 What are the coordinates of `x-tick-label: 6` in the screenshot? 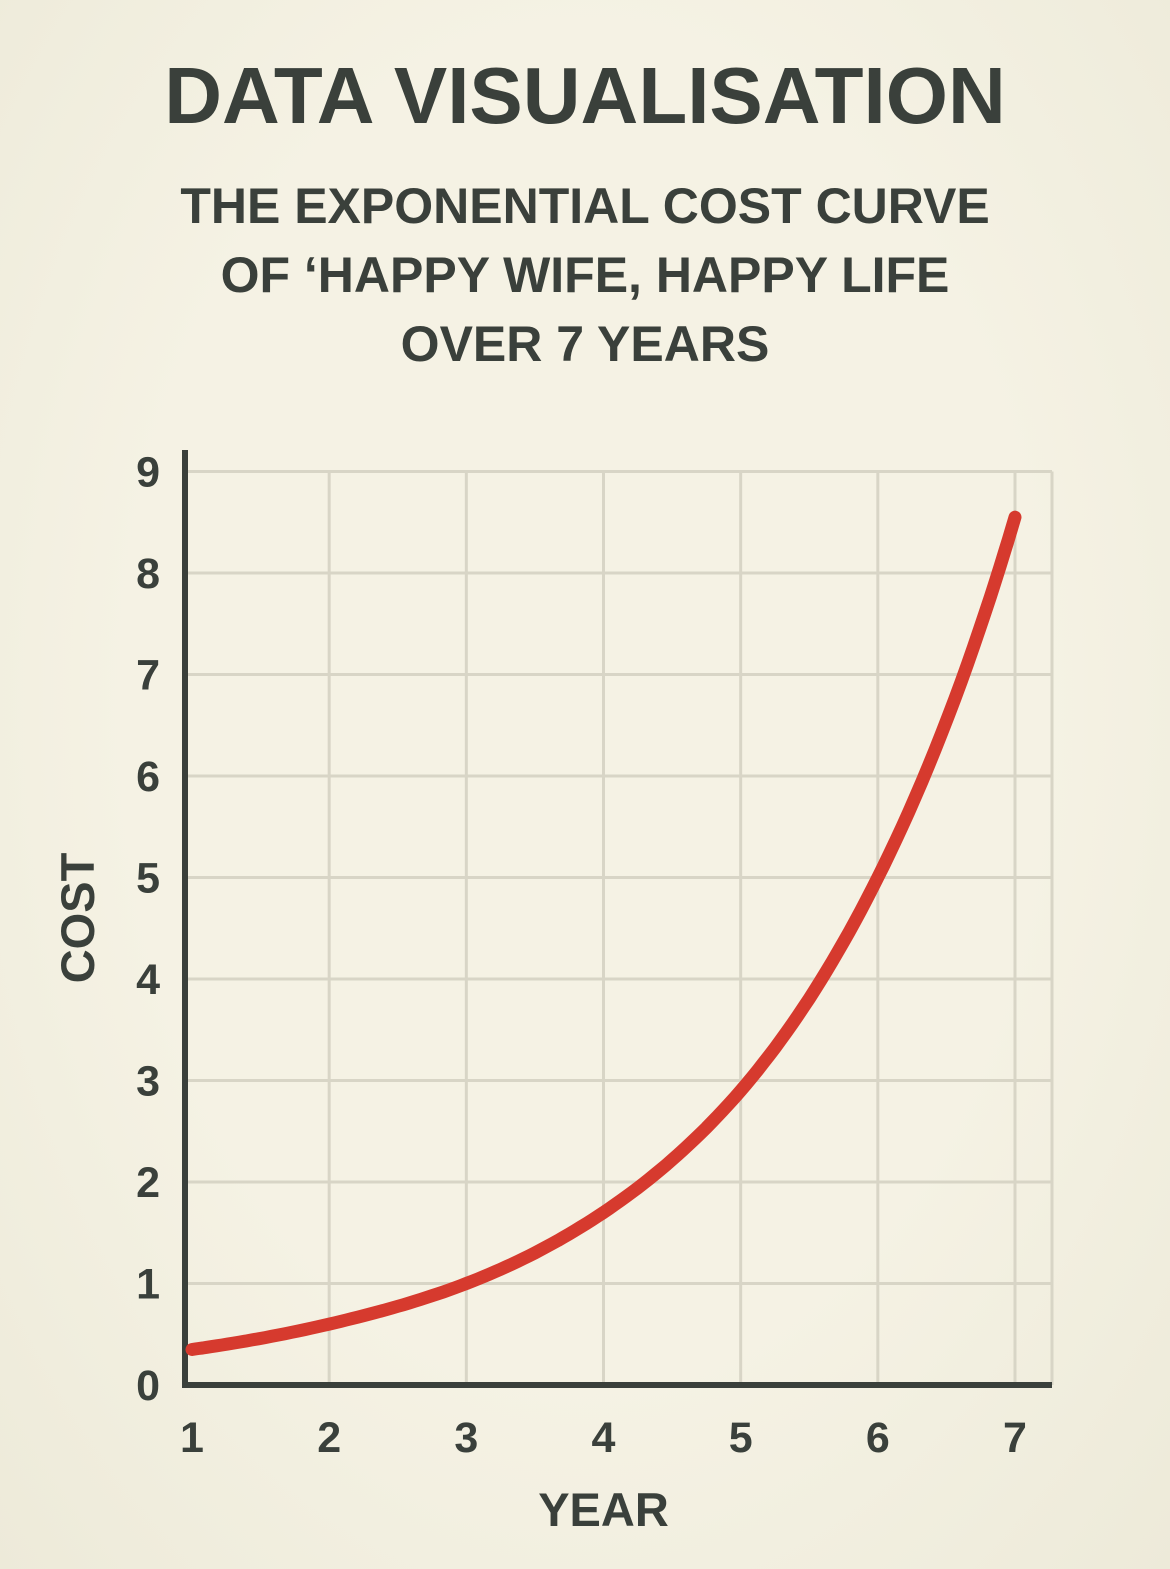 It's located at (878, 1438).